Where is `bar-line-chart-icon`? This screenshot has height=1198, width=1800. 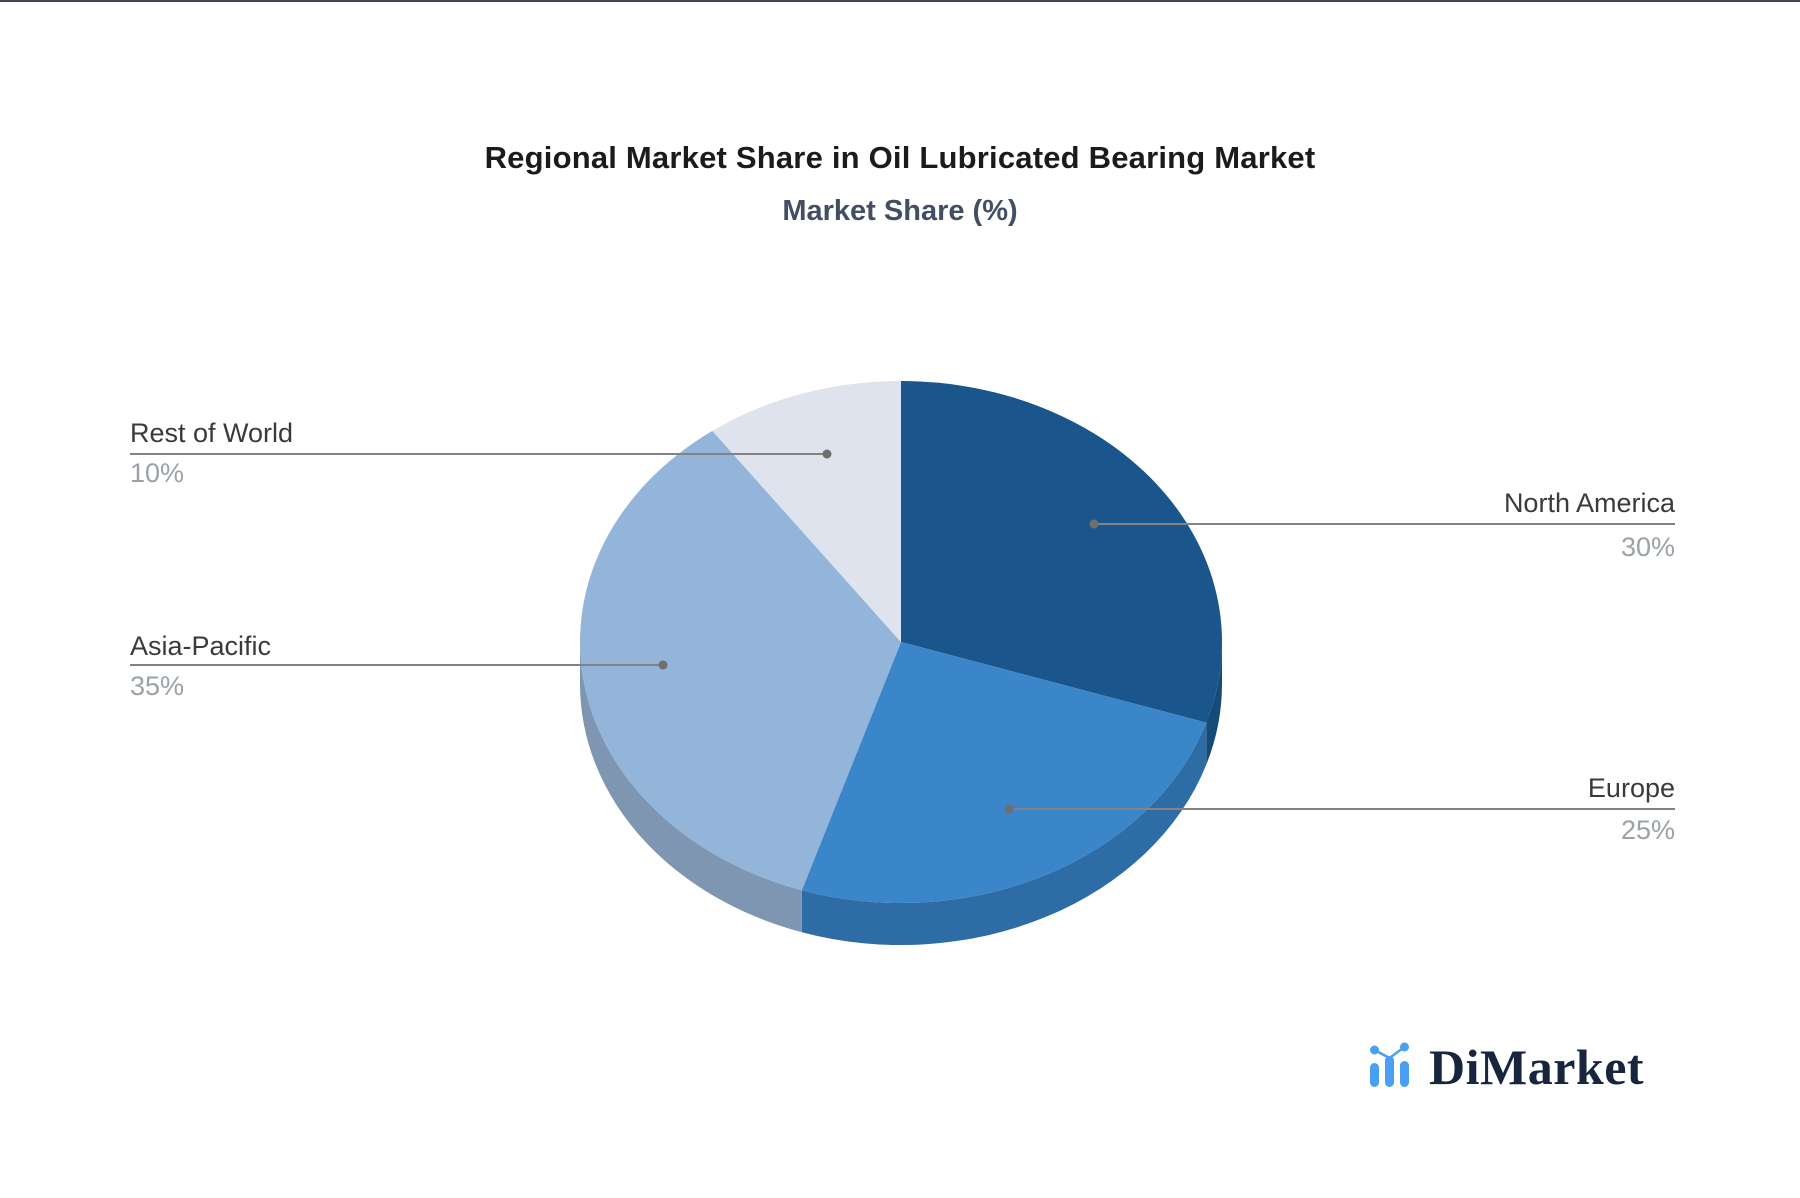 bar-line-chart-icon is located at coordinates (1389, 1064).